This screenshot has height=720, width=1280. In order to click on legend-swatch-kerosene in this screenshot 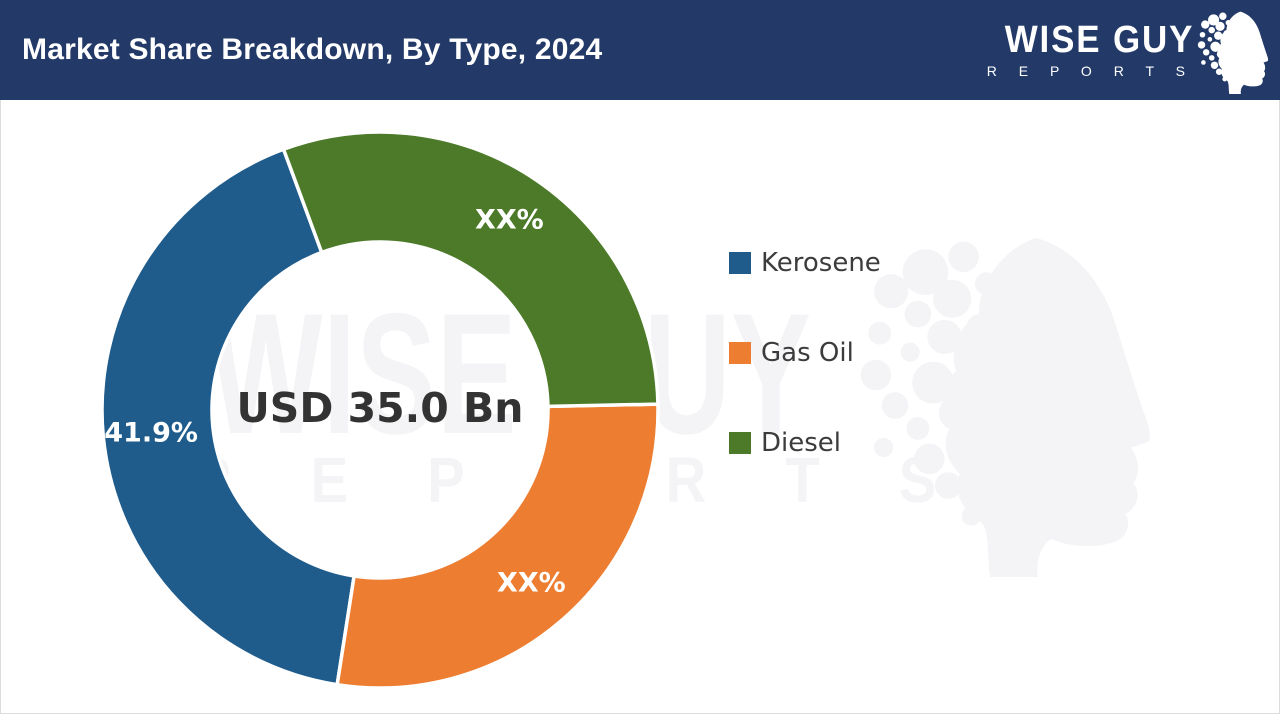, I will do `click(740, 263)`.